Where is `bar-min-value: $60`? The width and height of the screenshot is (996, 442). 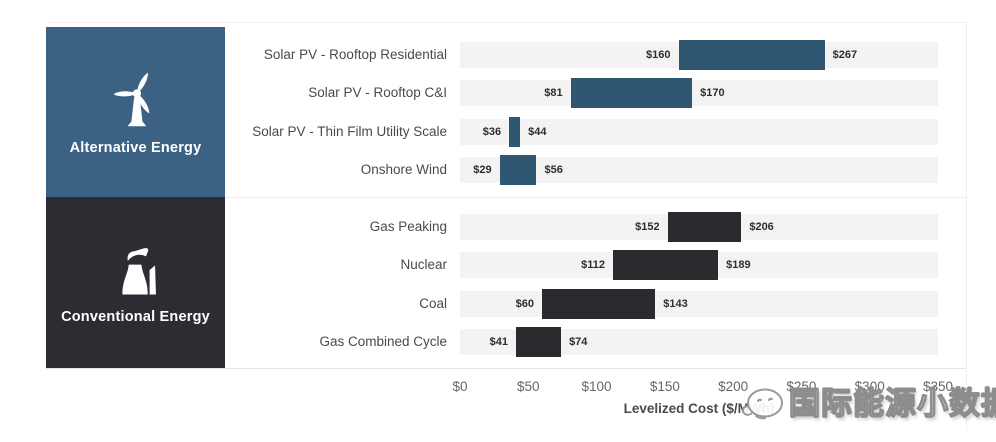
bar-min-value: $60 is located at coordinates (524, 303).